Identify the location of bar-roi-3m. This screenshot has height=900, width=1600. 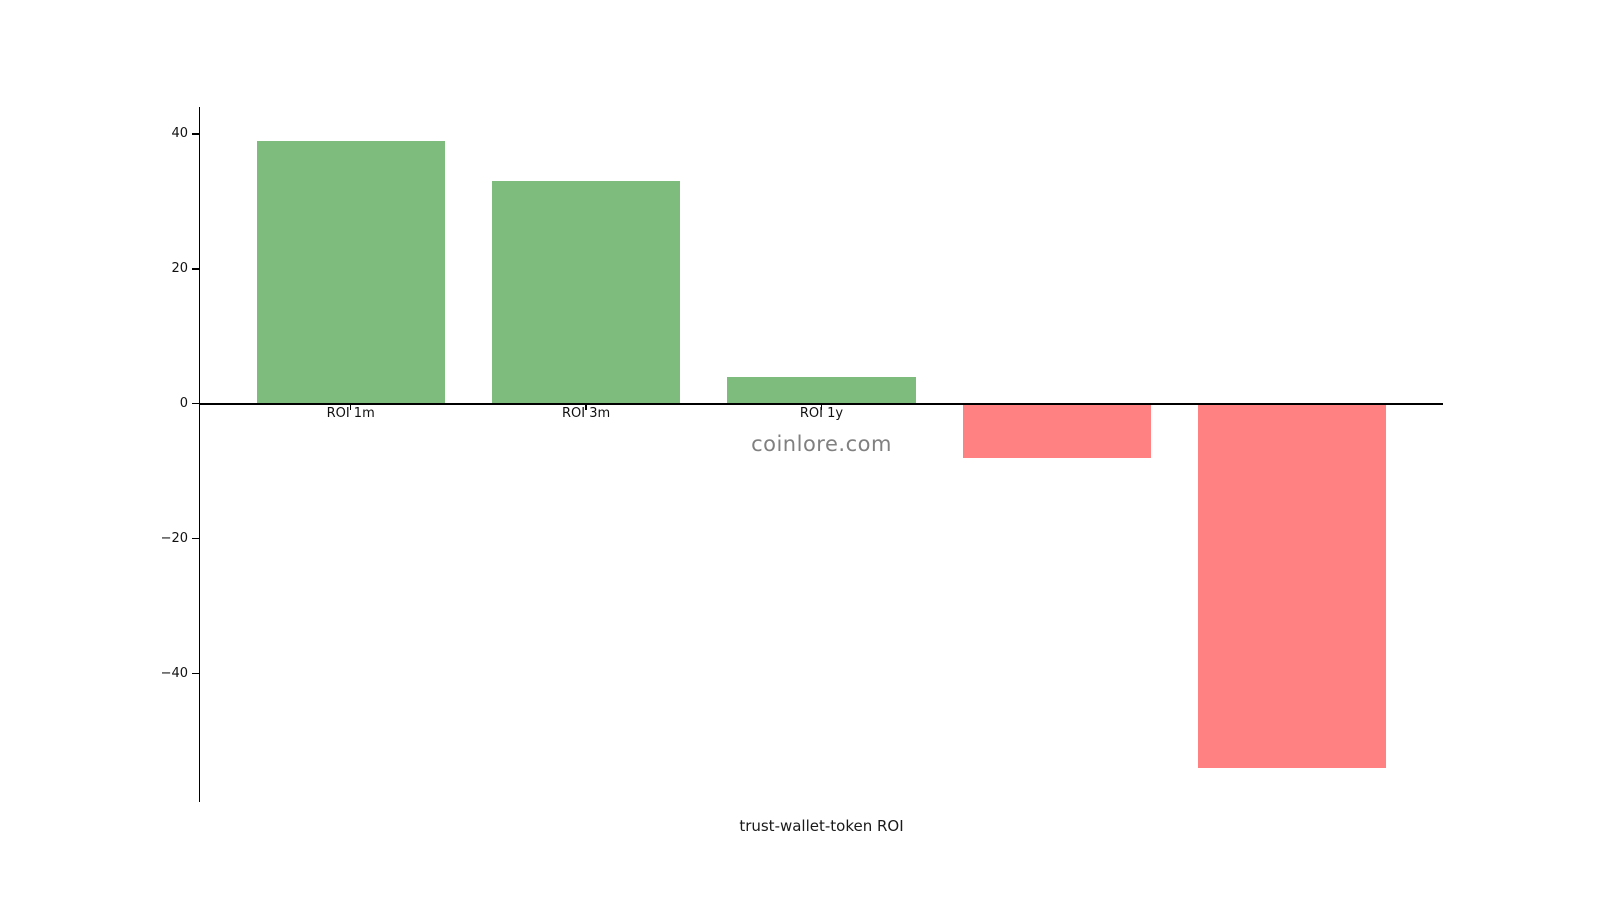
(586, 292).